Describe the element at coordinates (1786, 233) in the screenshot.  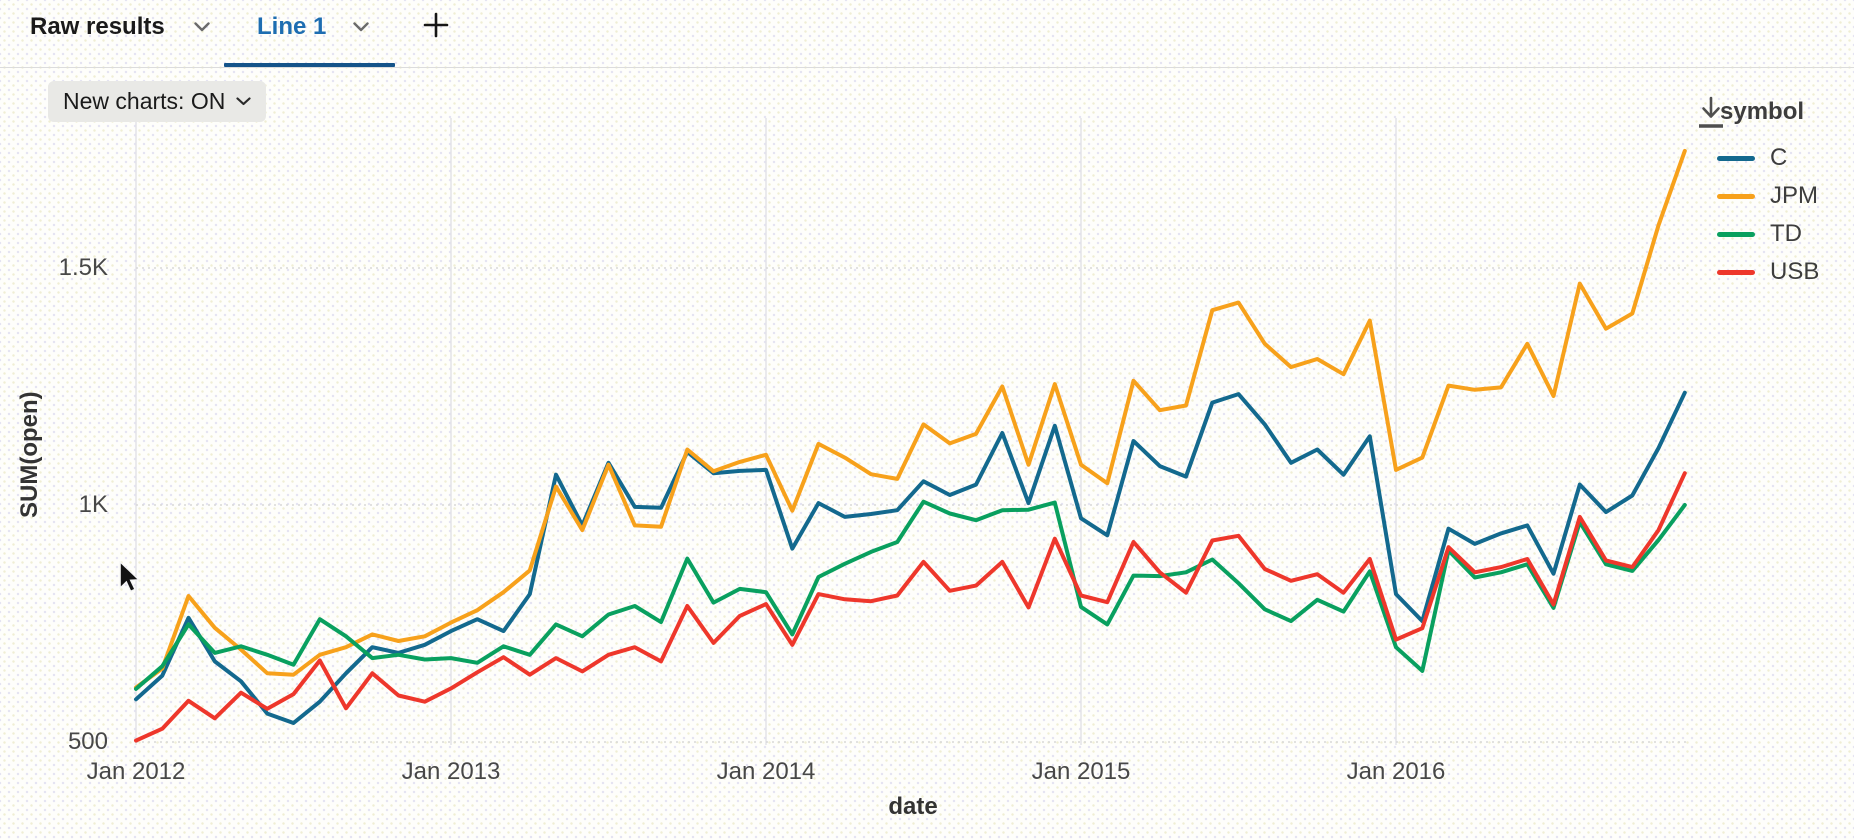
I see `legend-item-label: TD` at that location.